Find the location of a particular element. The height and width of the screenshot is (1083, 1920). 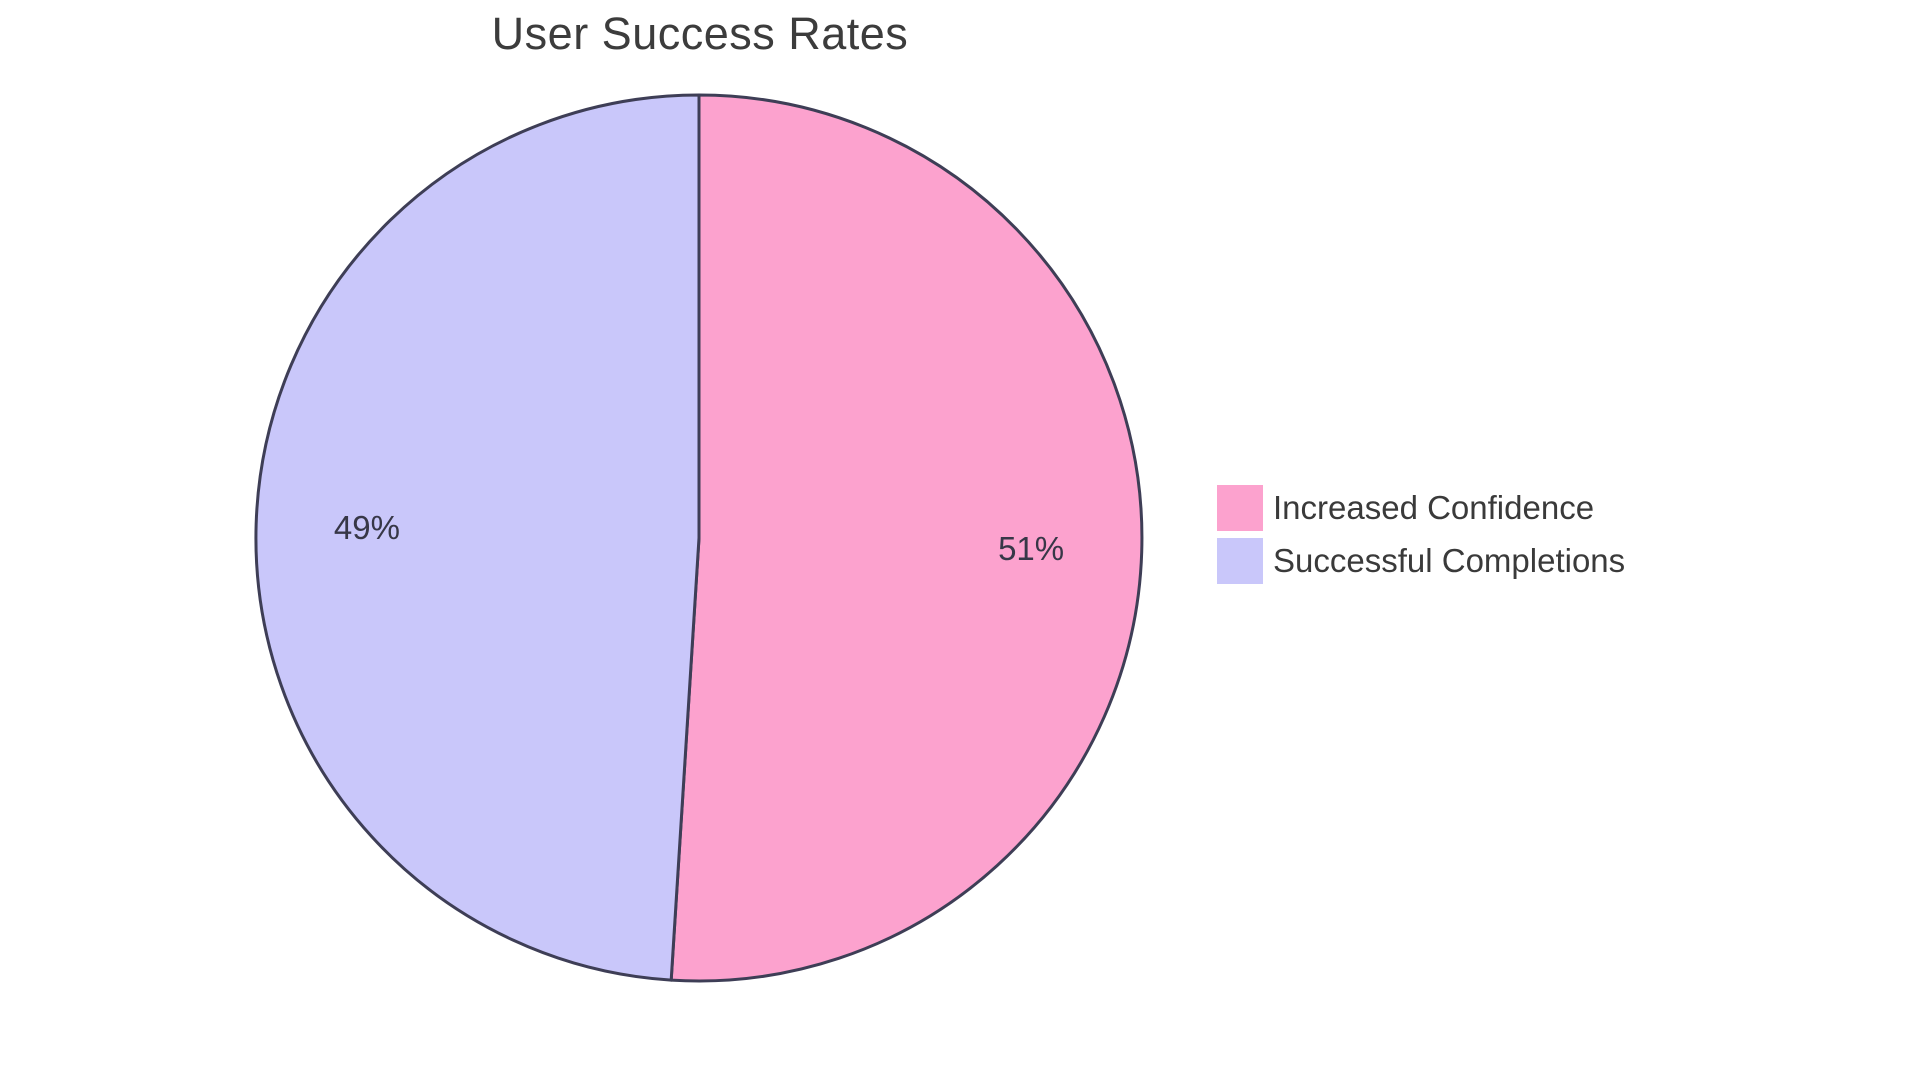

legend-swatch-successful-completions is located at coordinates (1240, 561).